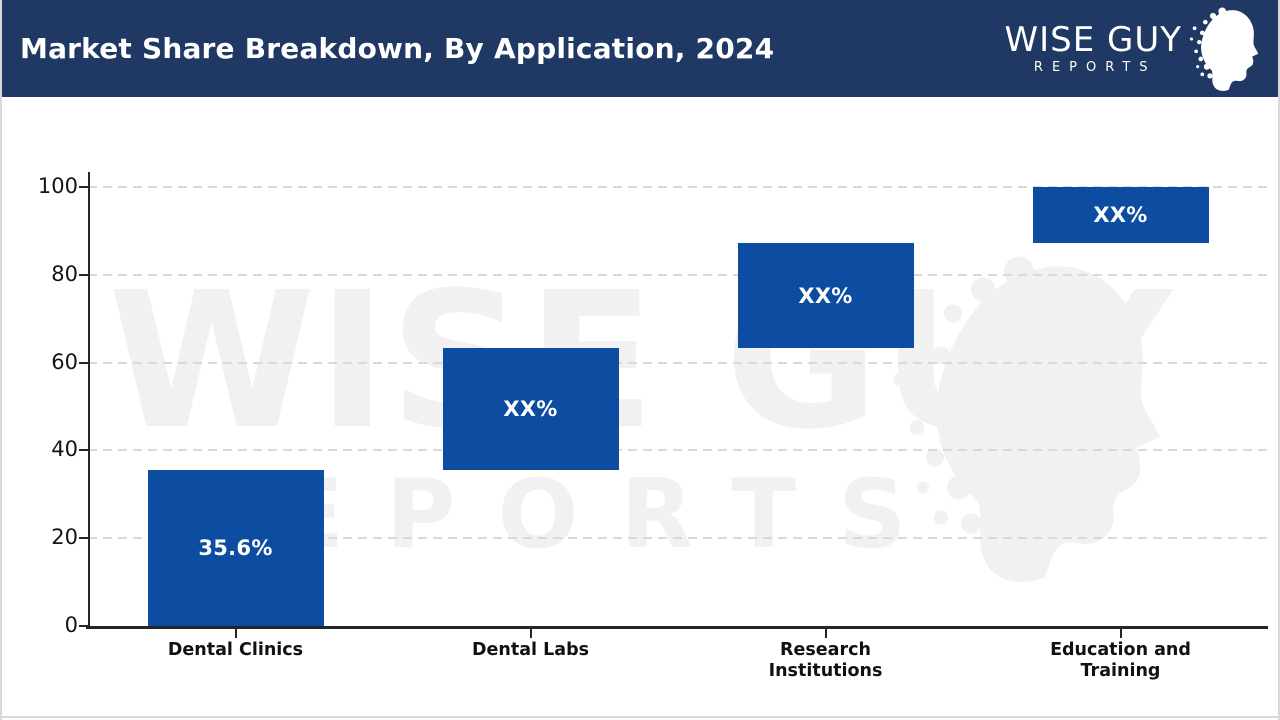 The height and width of the screenshot is (720, 1280). What do you see at coordinates (1095, 67) in the screenshot?
I see `logo-line2: REPORTS` at bounding box center [1095, 67].